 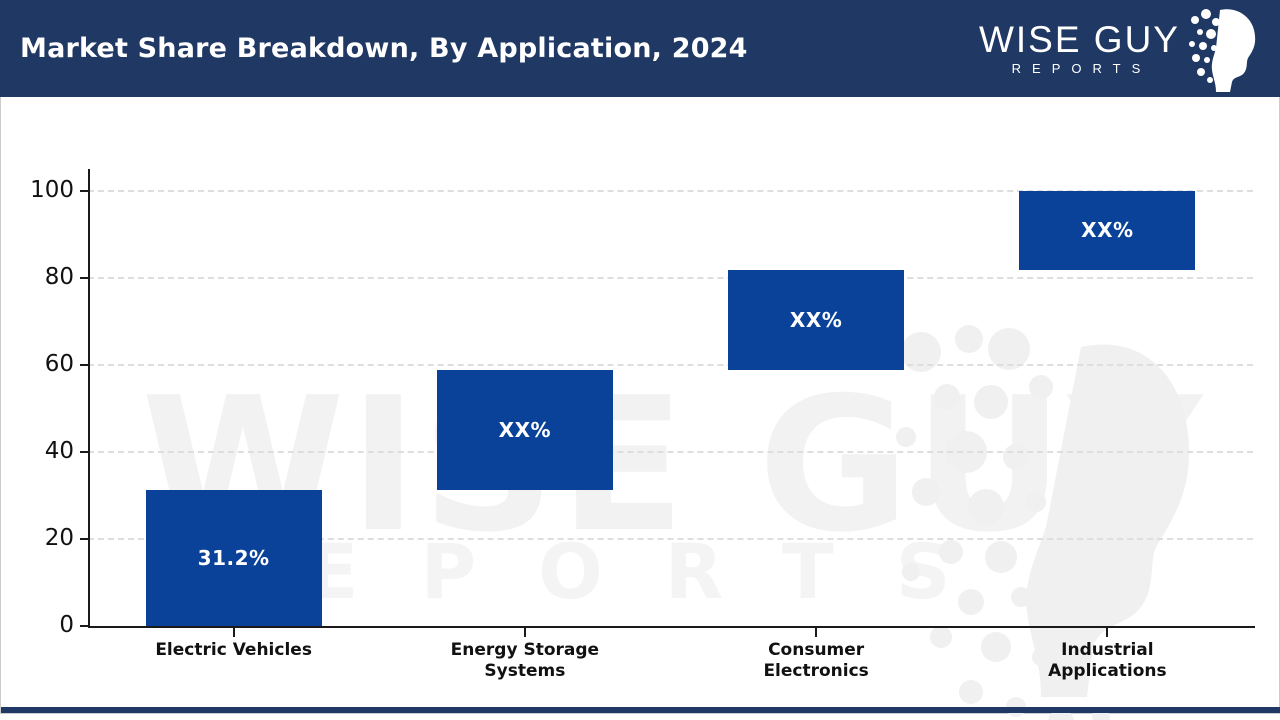 What do you see at coordinates (1081, 68) in the screenshot?
I see `brand-subtitle: REPORTS` at bounding box center [1081, 68].